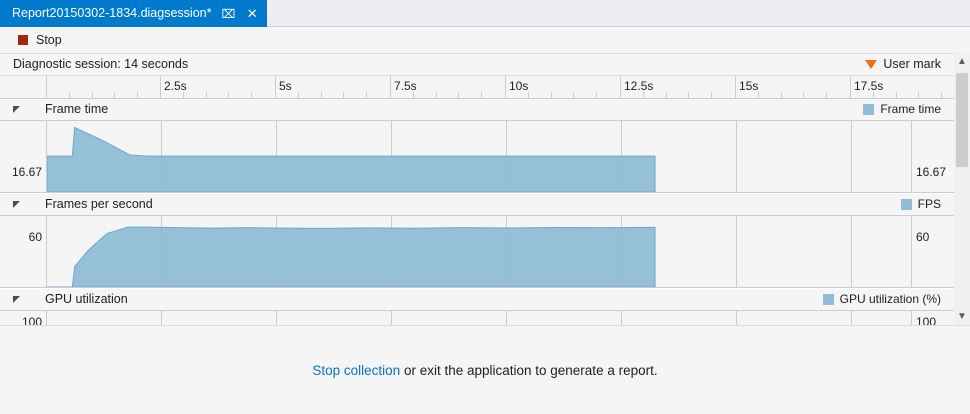  What do you see at coordinates (477, 109) in the screenshot?
I see `section-header-frame-time: Frame time Frame time` at bounding box center [477, 109].